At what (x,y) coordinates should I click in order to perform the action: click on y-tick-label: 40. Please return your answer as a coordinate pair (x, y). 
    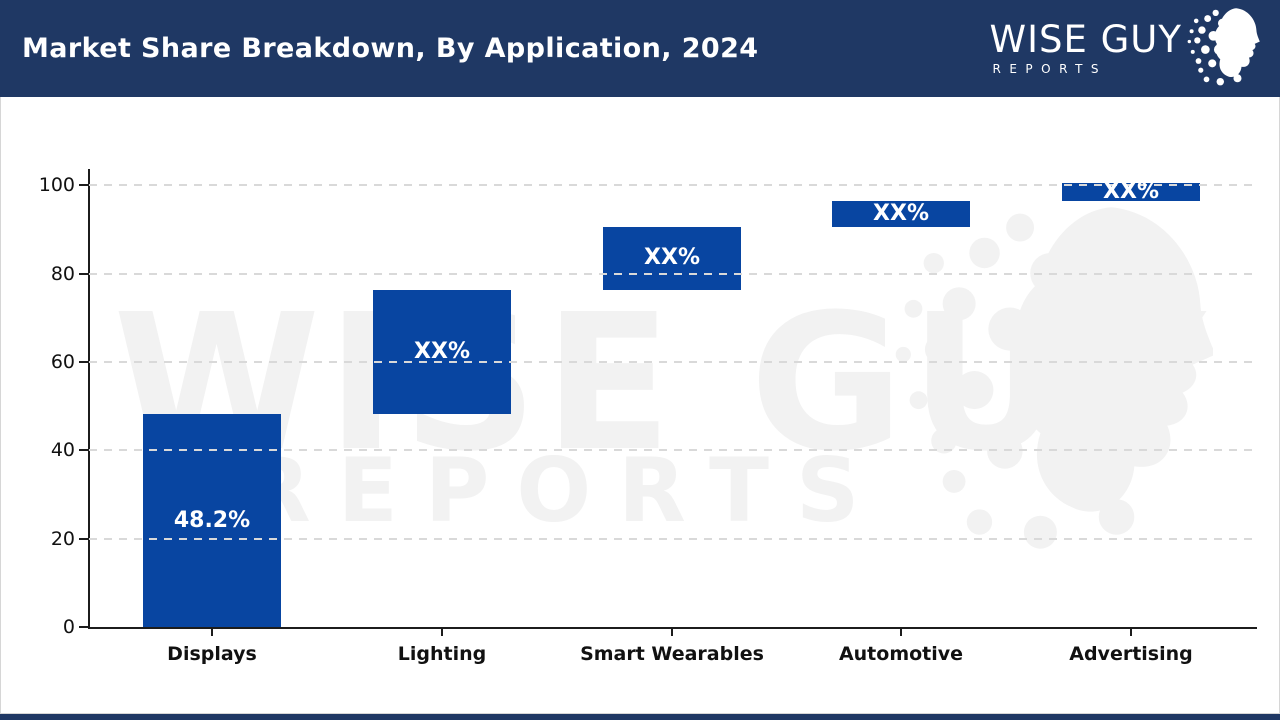
    Looking at the image, I should click on (62, 450).